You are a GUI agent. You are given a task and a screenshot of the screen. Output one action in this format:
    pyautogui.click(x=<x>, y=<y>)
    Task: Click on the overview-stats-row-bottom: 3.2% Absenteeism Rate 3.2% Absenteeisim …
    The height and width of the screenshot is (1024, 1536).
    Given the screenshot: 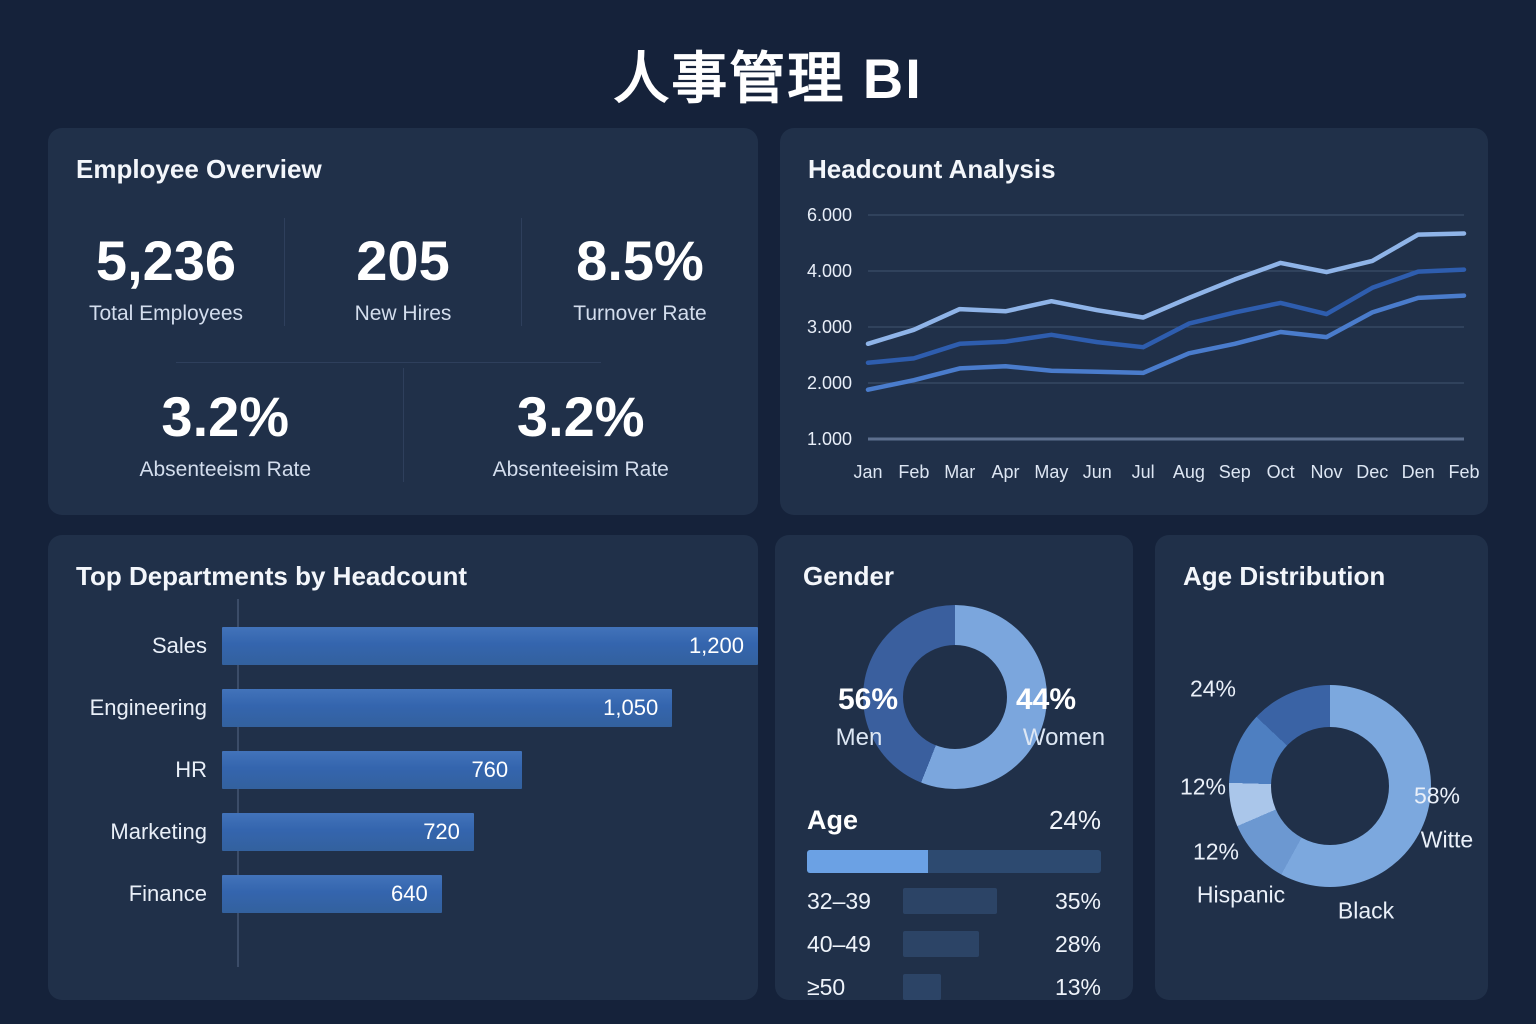 What is the action you would take?
    pyautogui.click(x=403, y=425)
    